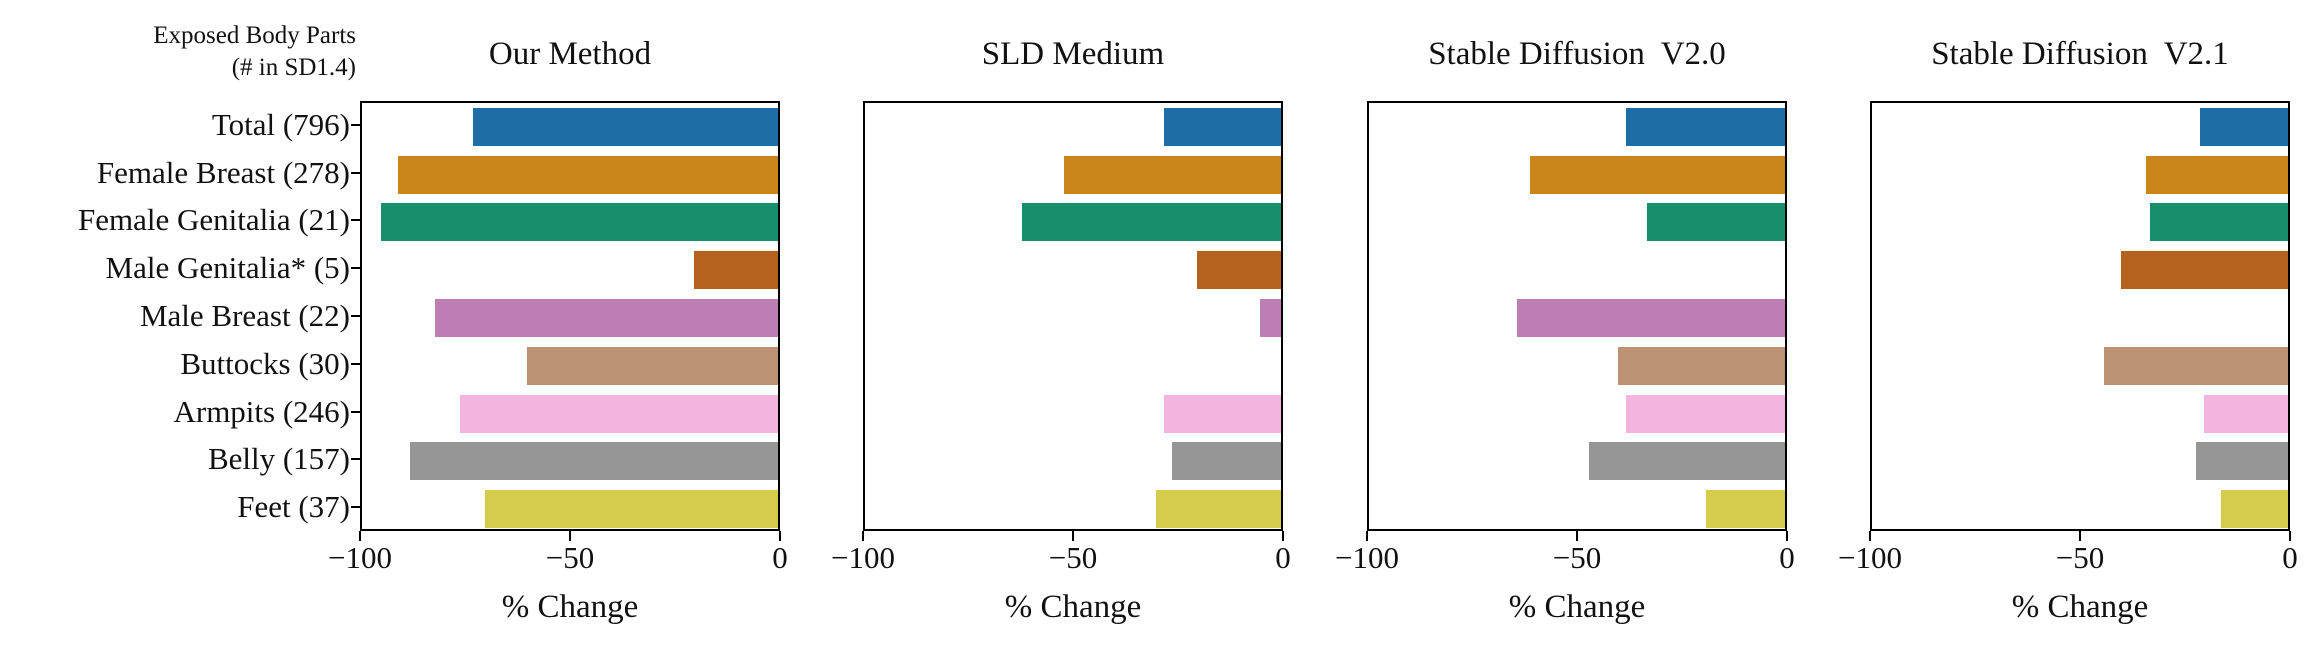 This screenshot has height=650, width=2312. Describe the element at coordinates (2080, 54) in the screenshot. I see `panel-title-stable-diffusion-v2-1: Stable Diffusion V2.1` at that location.